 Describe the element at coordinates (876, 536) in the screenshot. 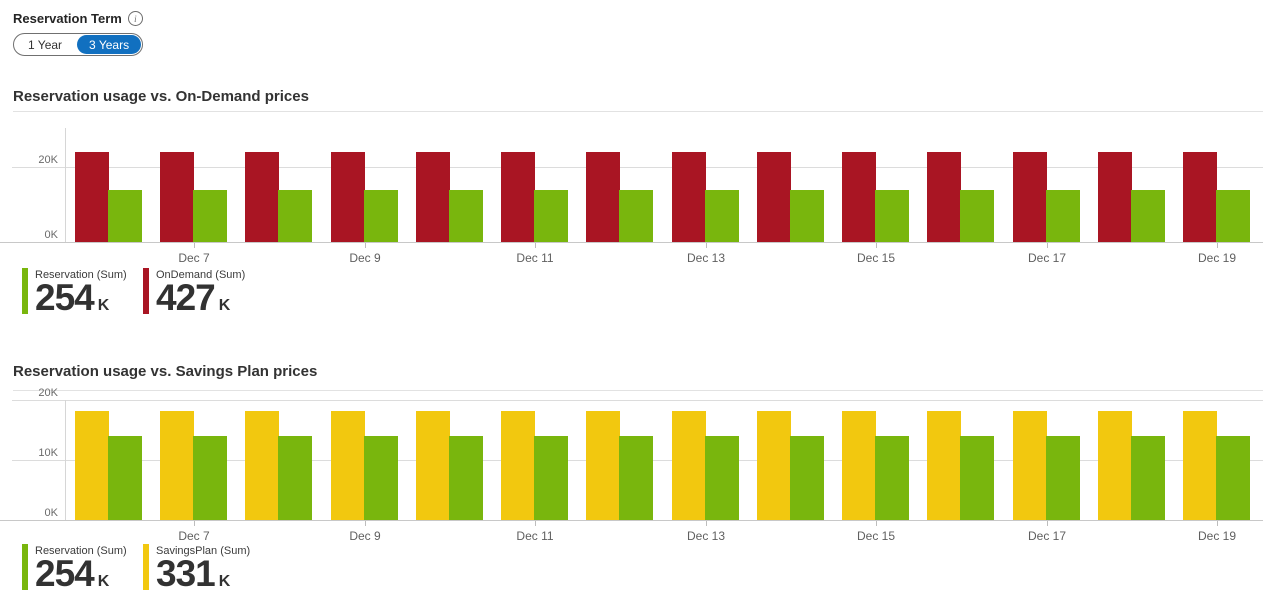

I see `x-tick-label: Dec 15` at that location.